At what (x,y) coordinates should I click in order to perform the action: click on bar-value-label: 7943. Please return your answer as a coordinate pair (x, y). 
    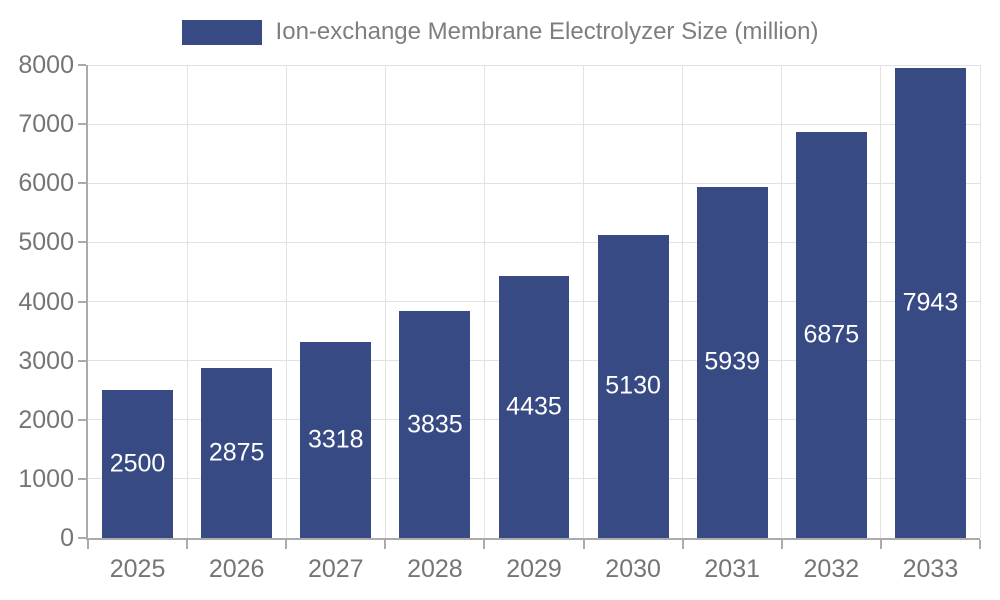
    Looking at the image, I should click on (930, 302).